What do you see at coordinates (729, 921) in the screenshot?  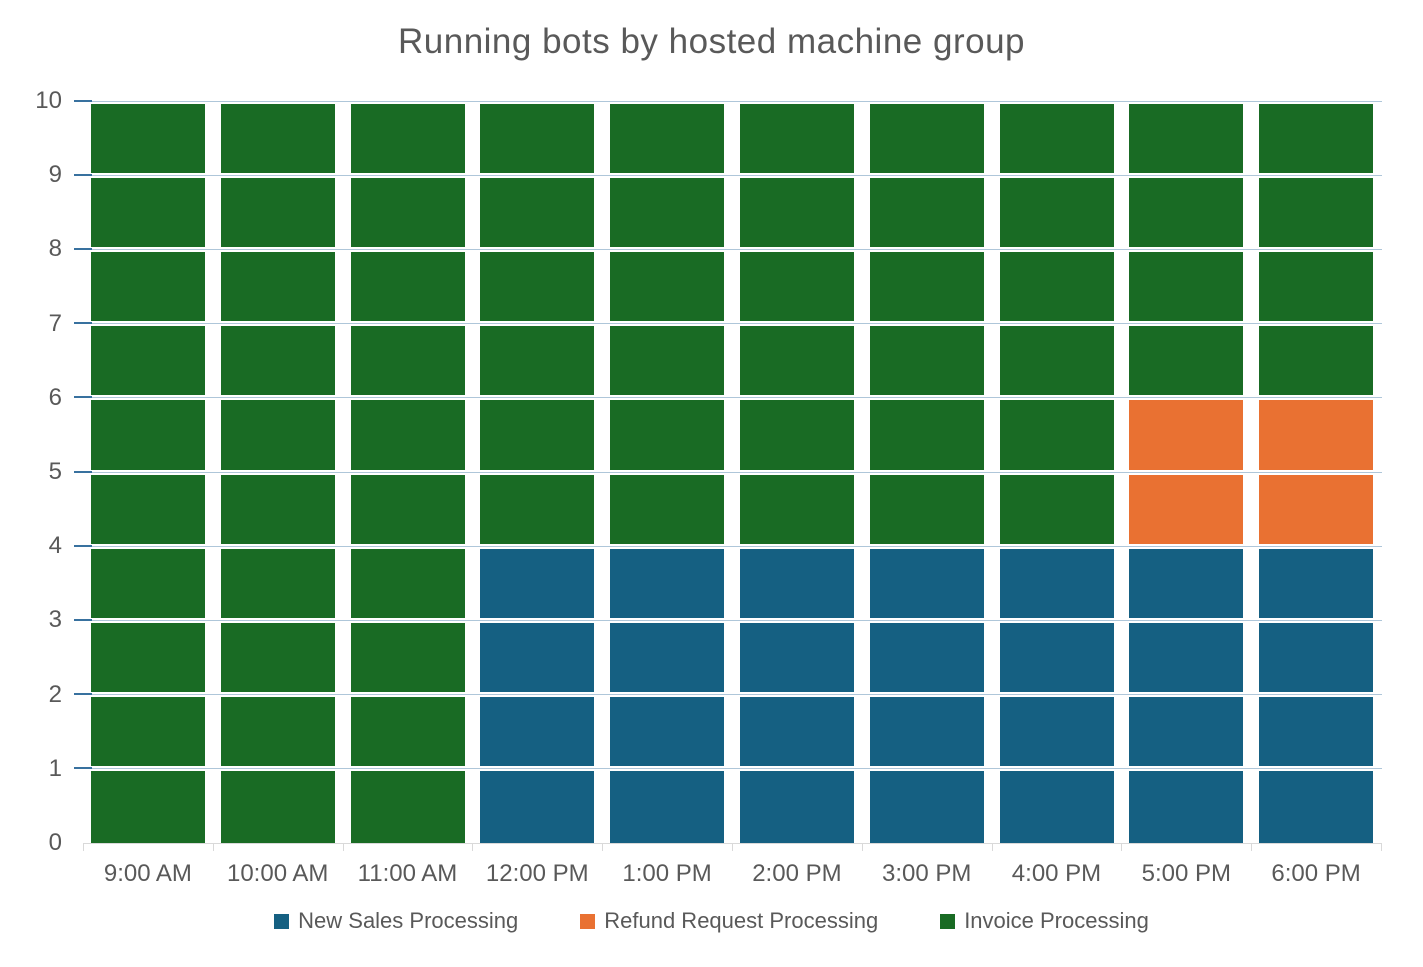 I see `legend-item-refund-request-processing: Refund Request Processing` at bounding box center [729, 921].